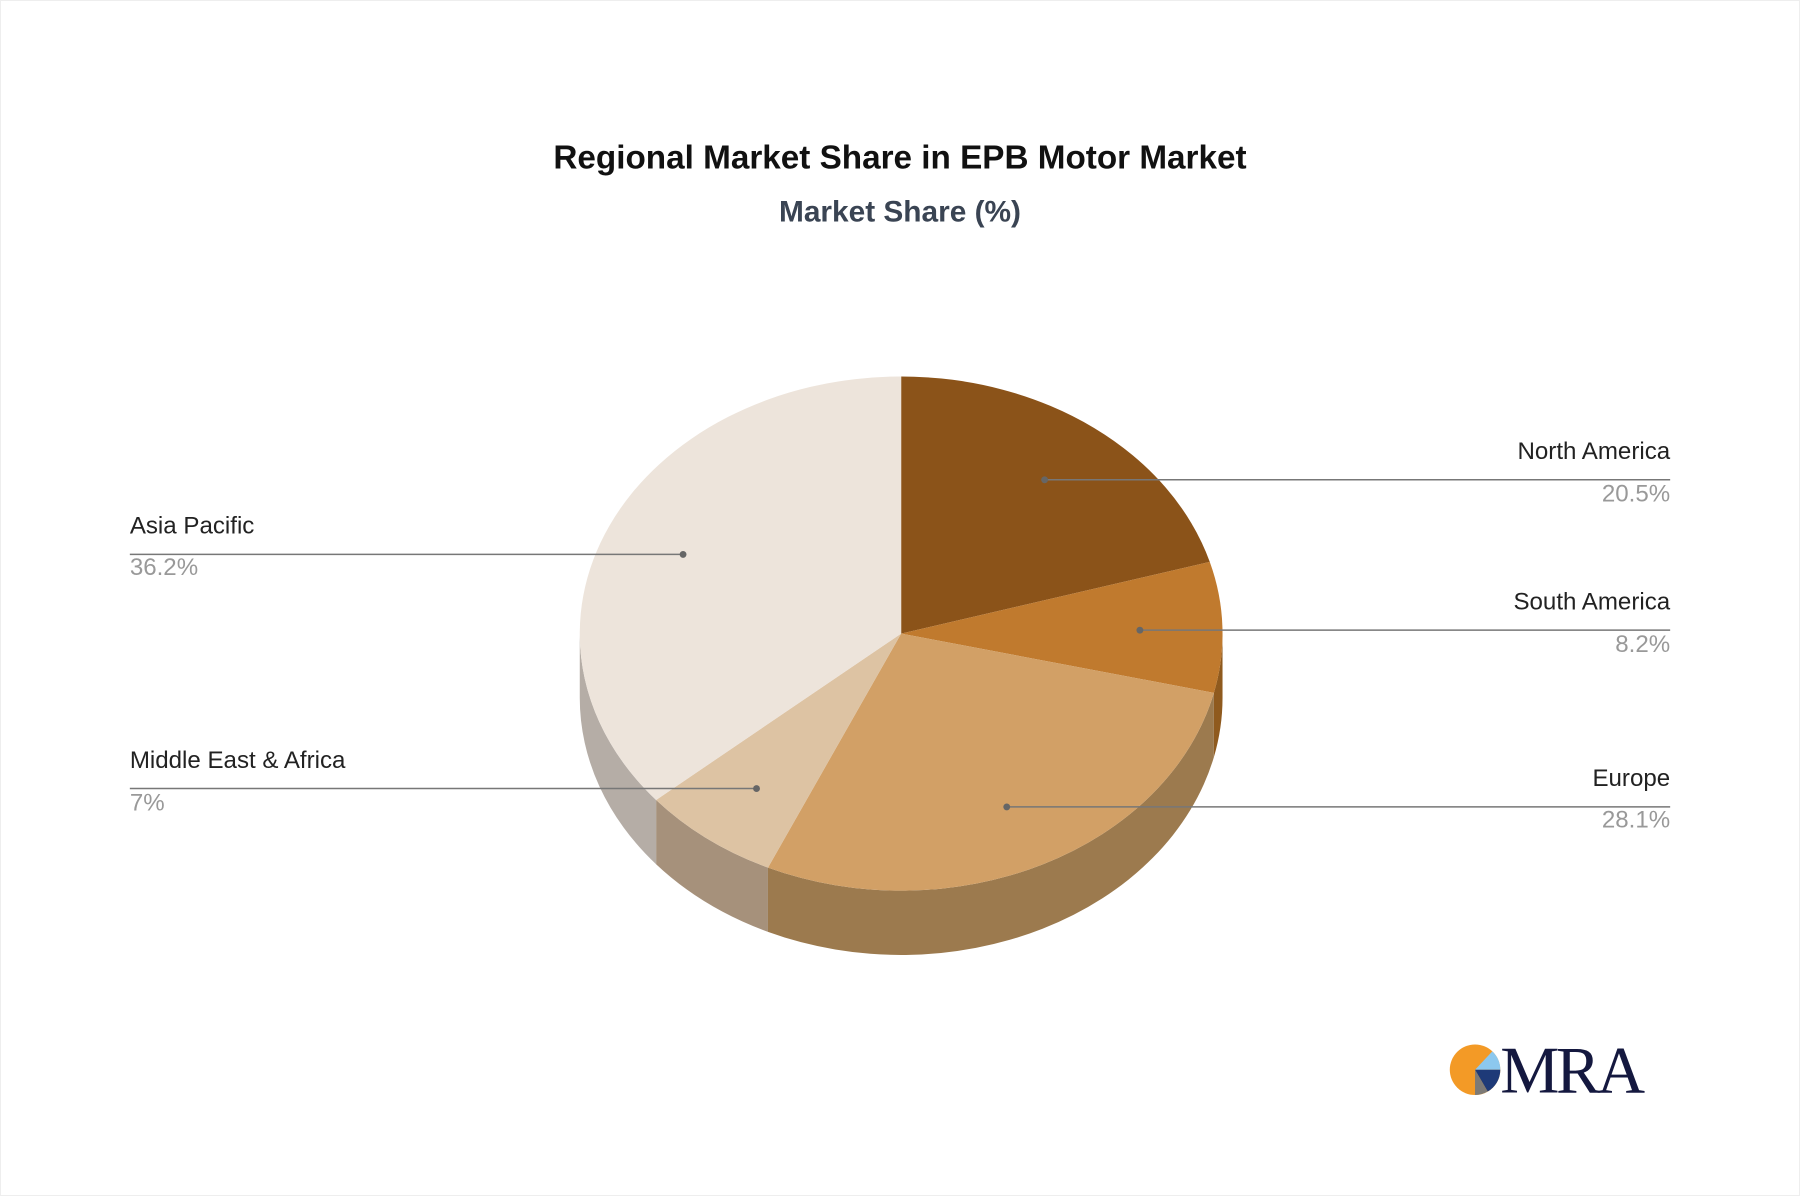 Image resolution: width=1800 pixels, height=1196 pixels. I want to click on value-label: 20.5%, so click(1636, 494).